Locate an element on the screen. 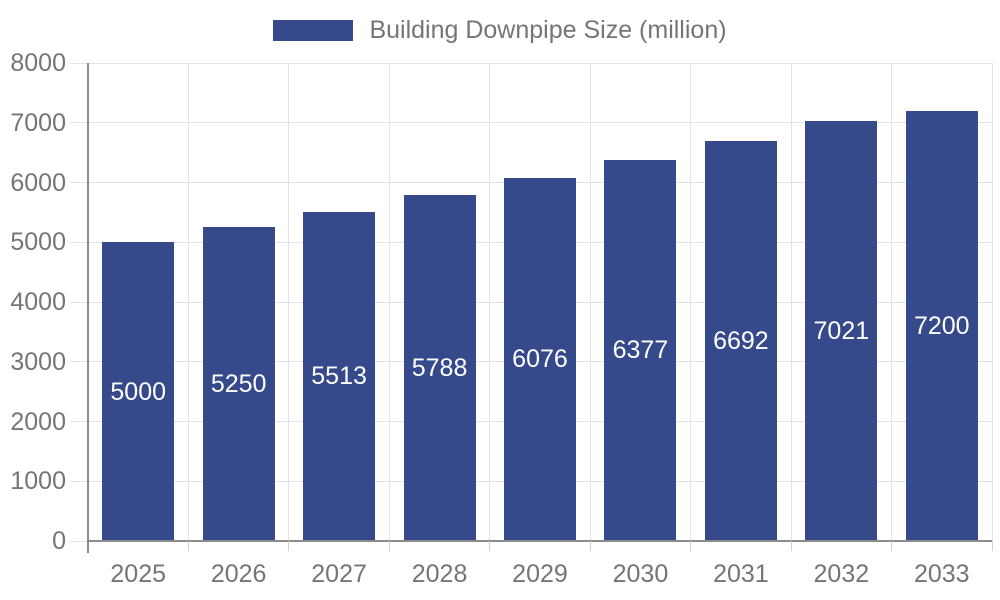  y-axis-label y-label: 3000 is located at coordinates (38, 361).